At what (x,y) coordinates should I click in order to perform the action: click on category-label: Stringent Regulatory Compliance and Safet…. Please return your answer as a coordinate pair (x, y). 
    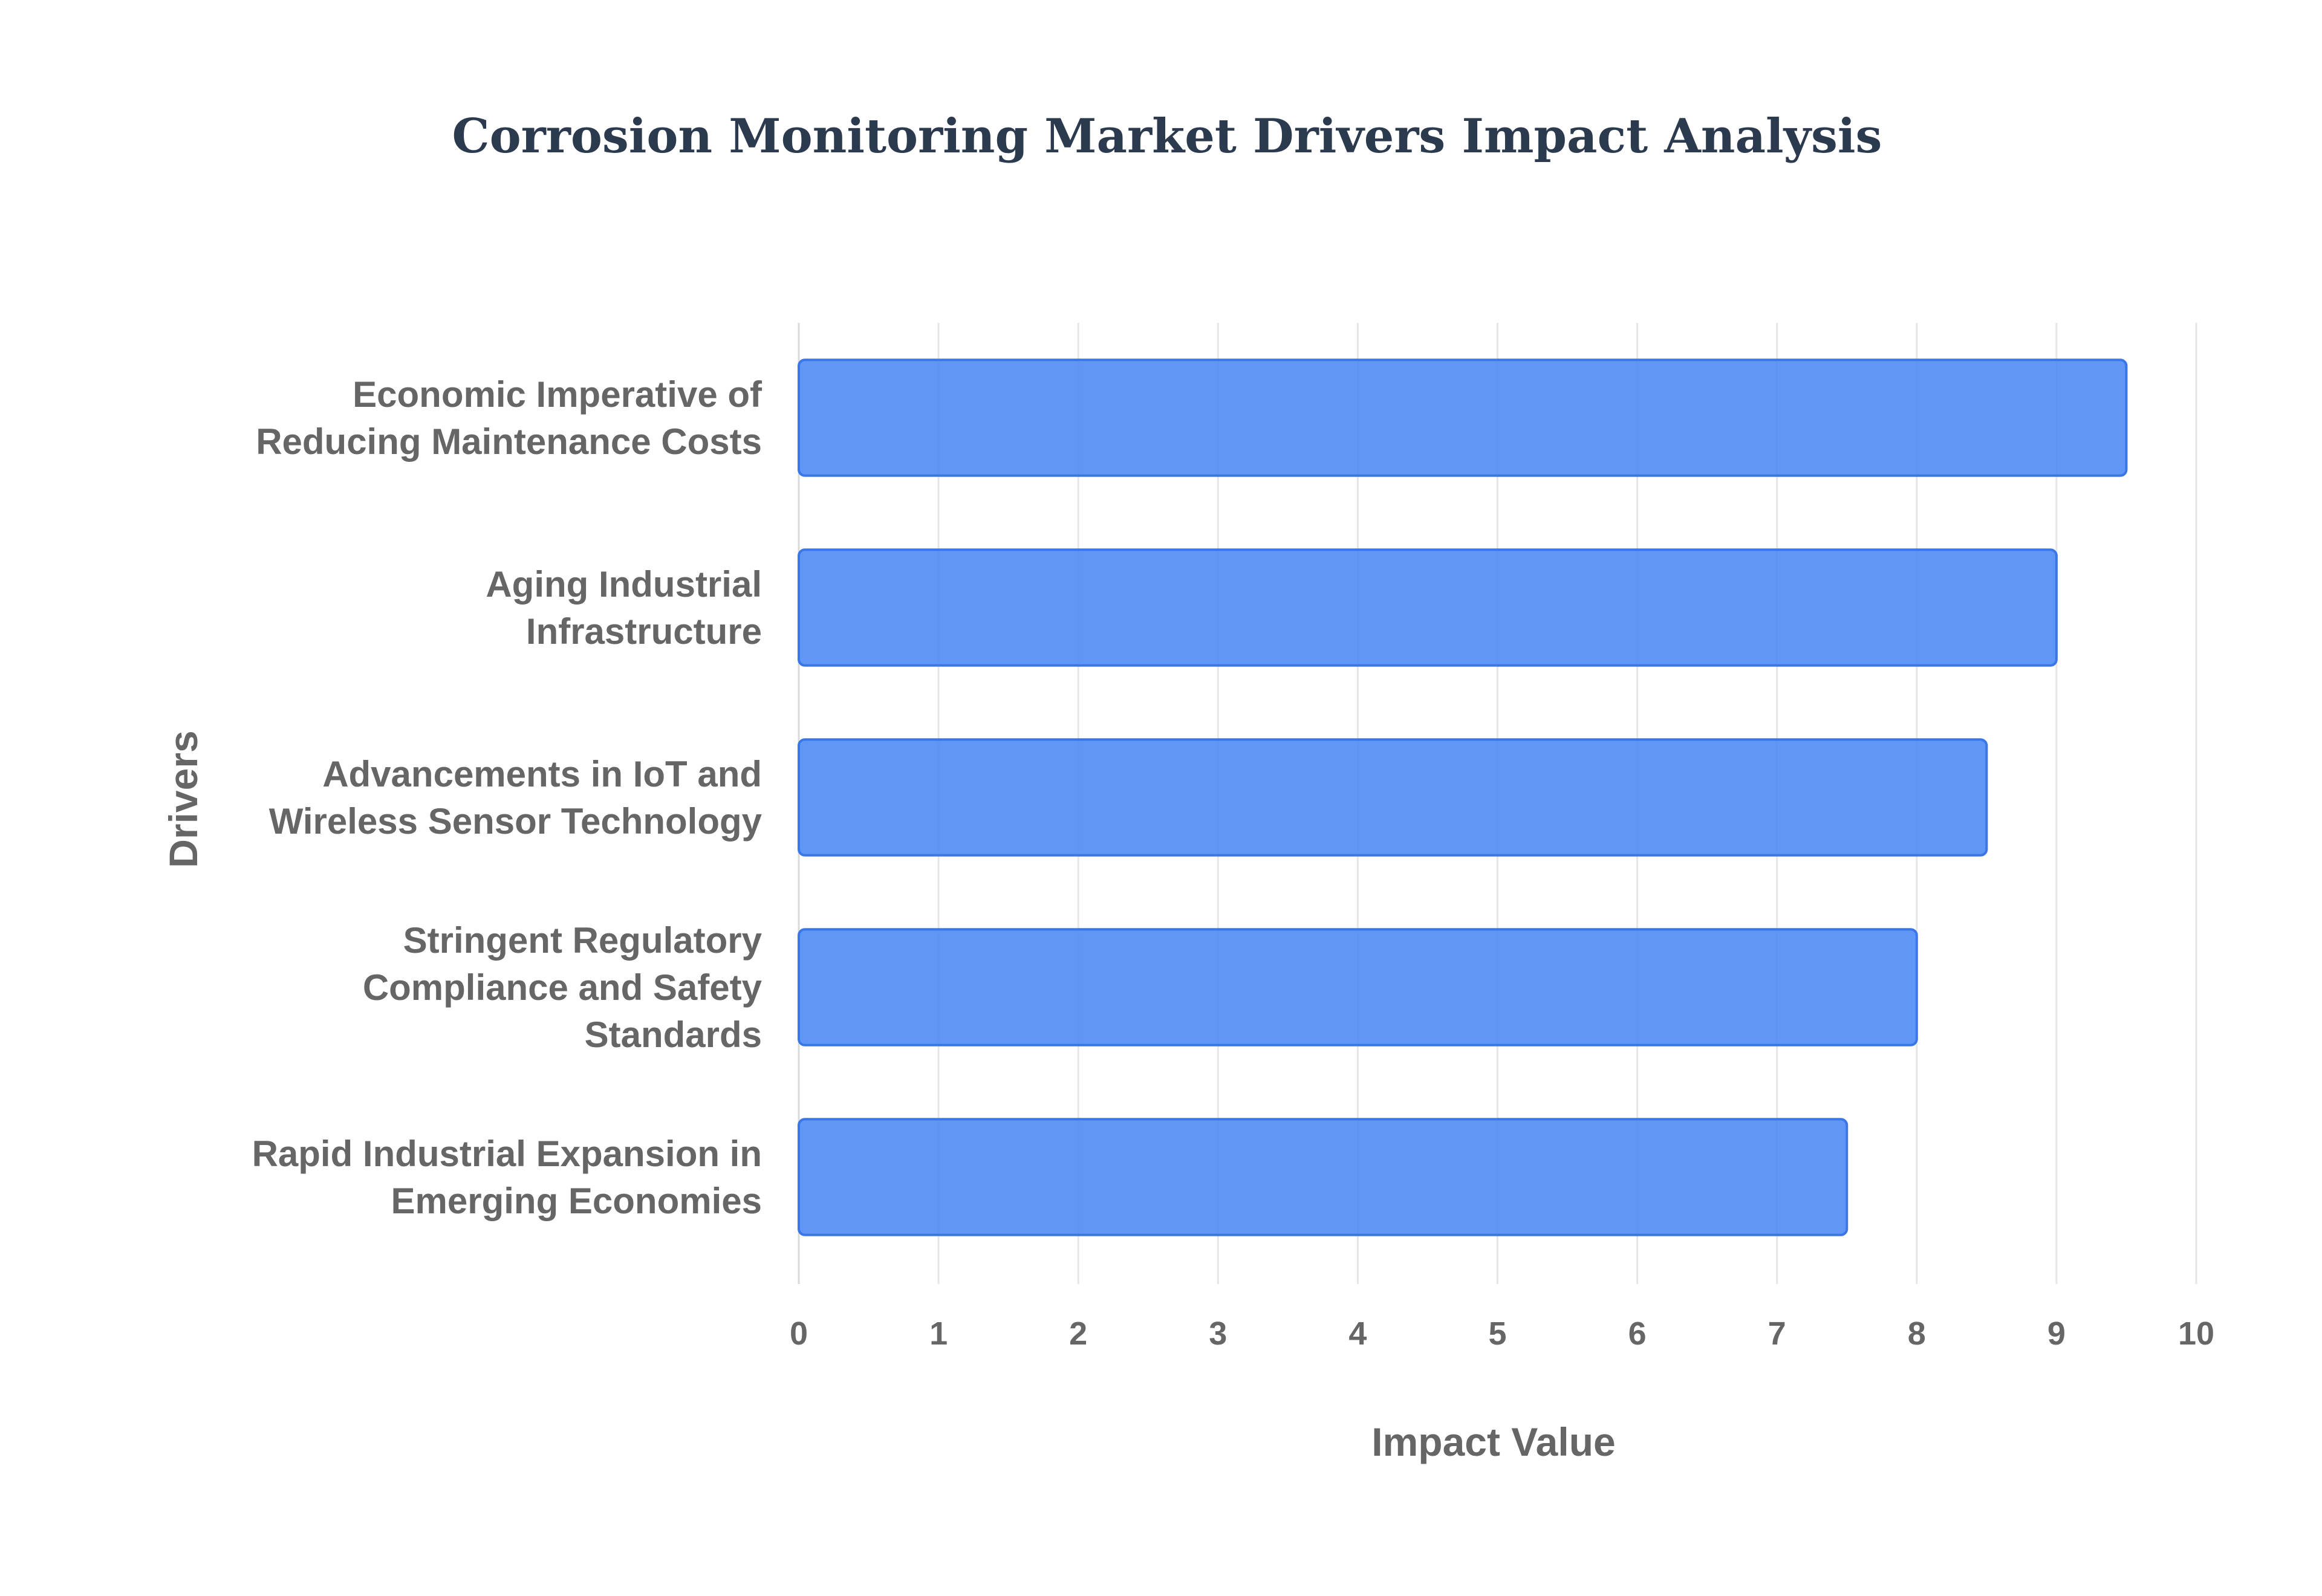
    Looking at the image, I should click on (563, 987).